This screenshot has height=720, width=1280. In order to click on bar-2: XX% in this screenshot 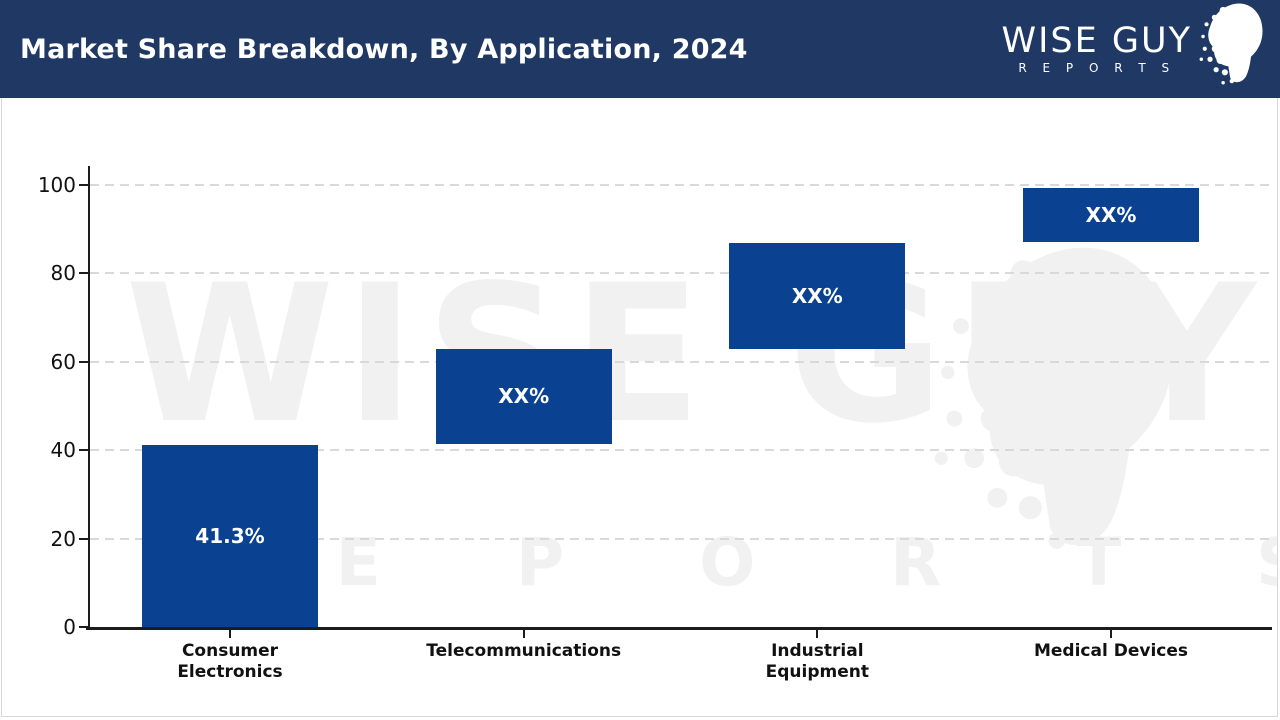, I will do `click(523, 396)`.